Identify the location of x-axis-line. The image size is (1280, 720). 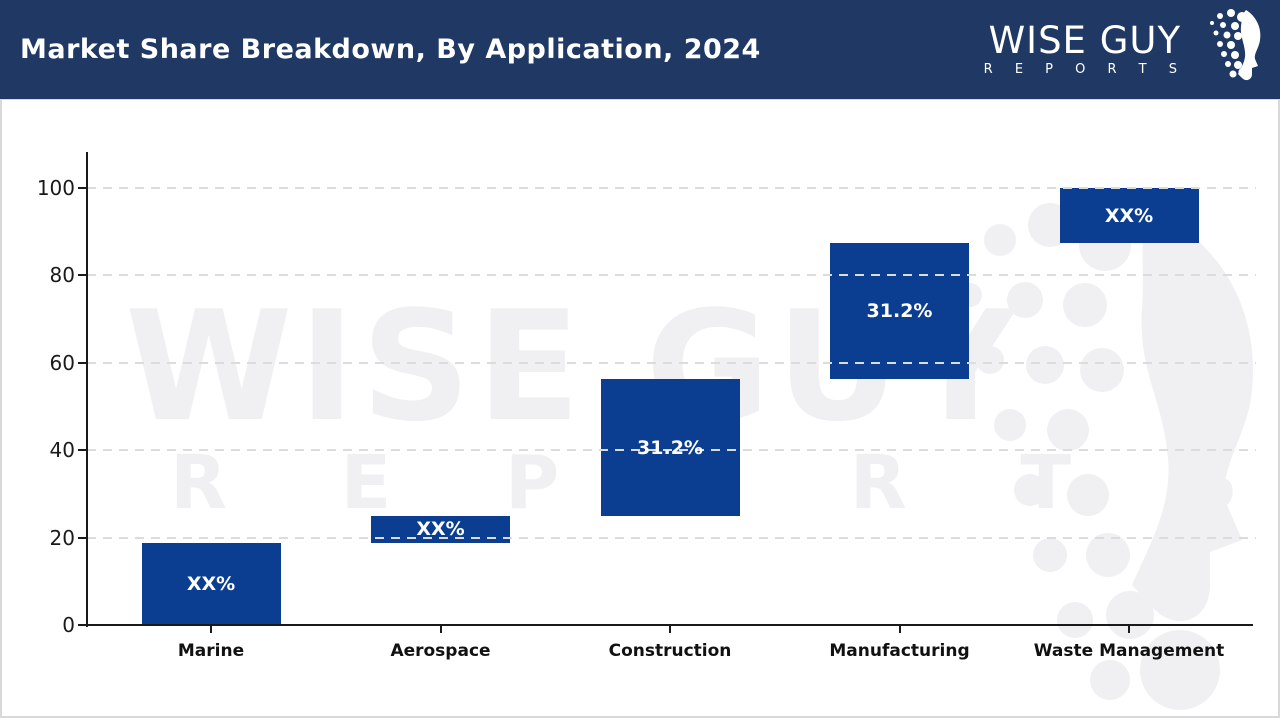
(669, 625).